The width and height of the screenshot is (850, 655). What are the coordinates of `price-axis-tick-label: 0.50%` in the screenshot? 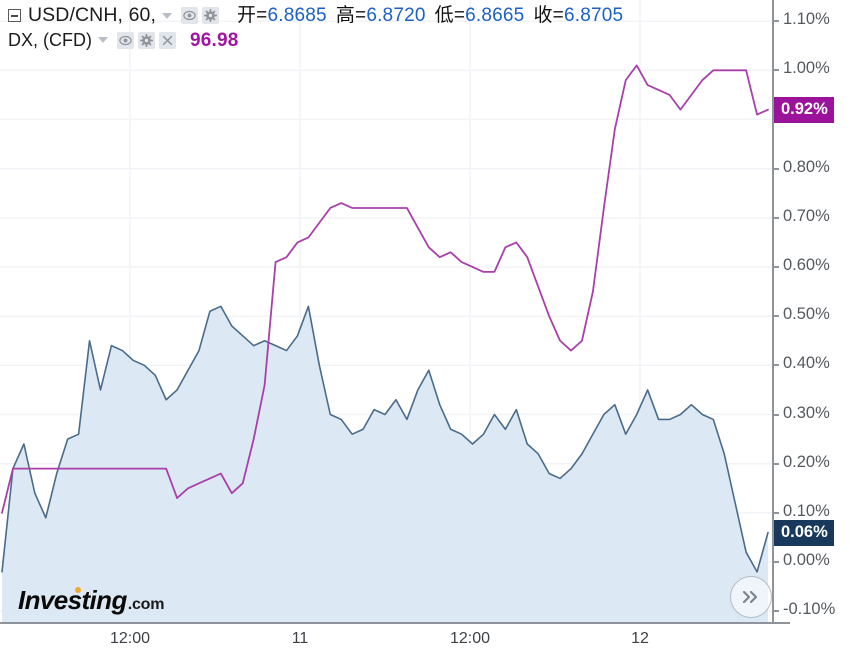 It's located at (806, 314).